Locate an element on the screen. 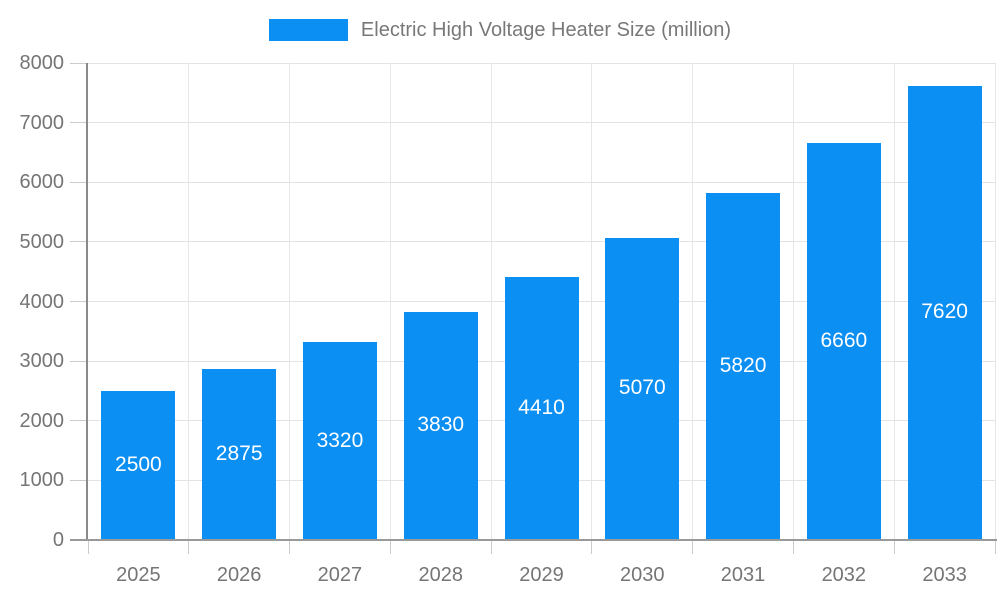 The width and height of the screenshot is (1000, 600). y-tick-label: 6000 is located at coordinates (42, 182).